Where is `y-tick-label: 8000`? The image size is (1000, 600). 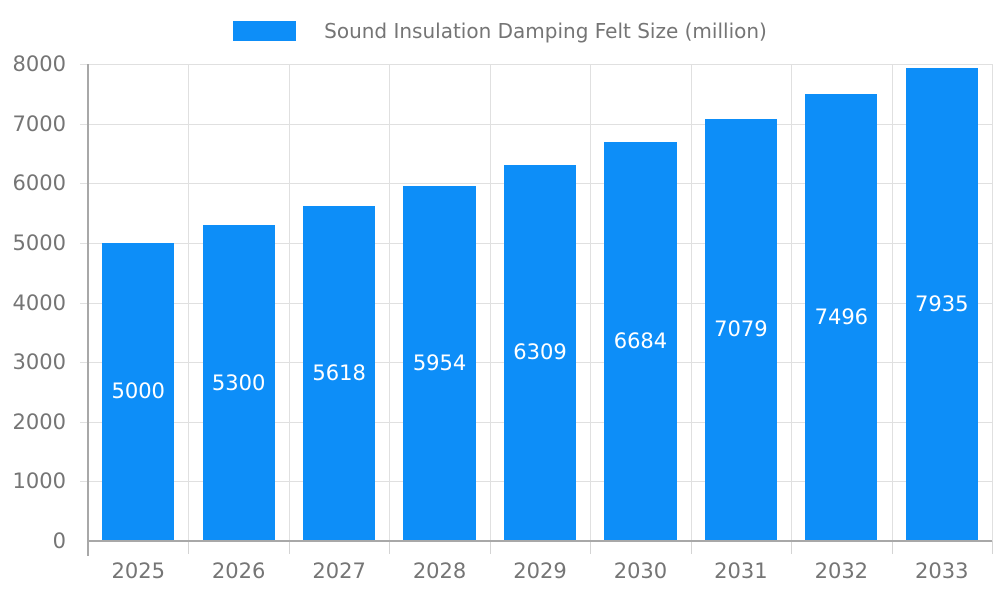 y-tick-label: 8000 is located at coordinates (39, 64).